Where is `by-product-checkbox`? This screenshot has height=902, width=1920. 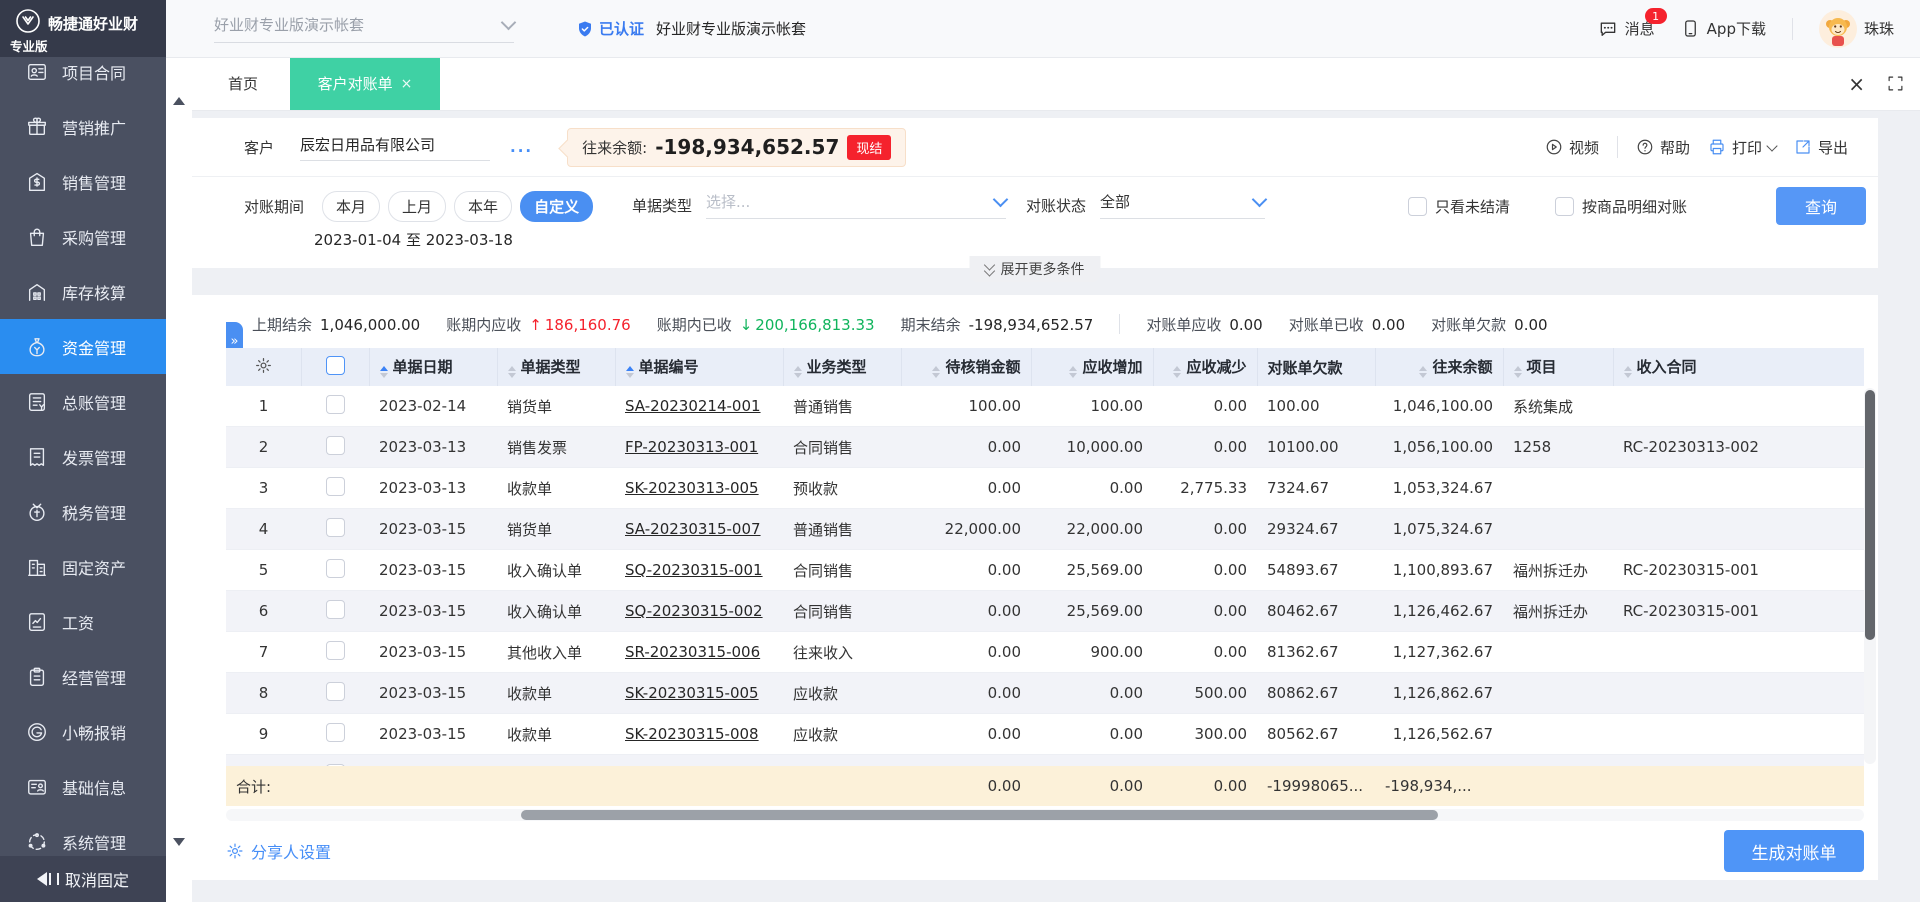 by-product-checkbox is located at coordinates (1564, 206).